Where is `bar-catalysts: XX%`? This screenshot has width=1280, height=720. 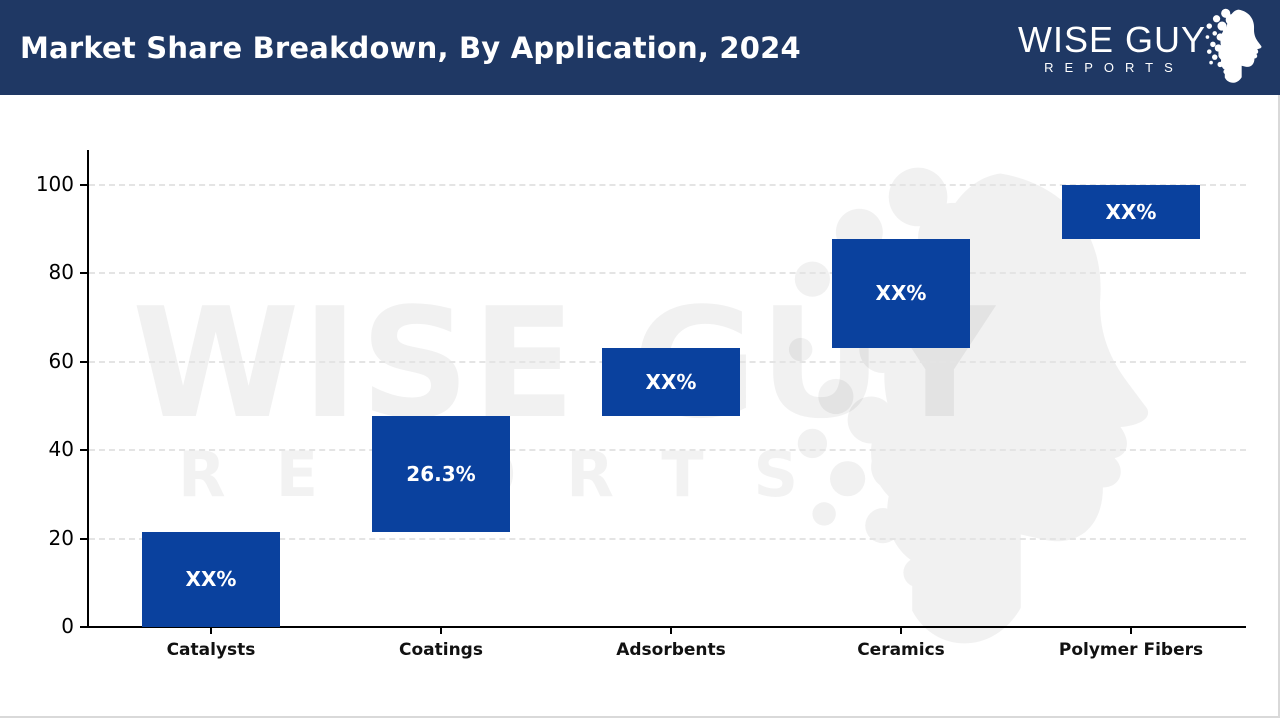 bar-catalysts: XX% is located at coordinates (211, 579).